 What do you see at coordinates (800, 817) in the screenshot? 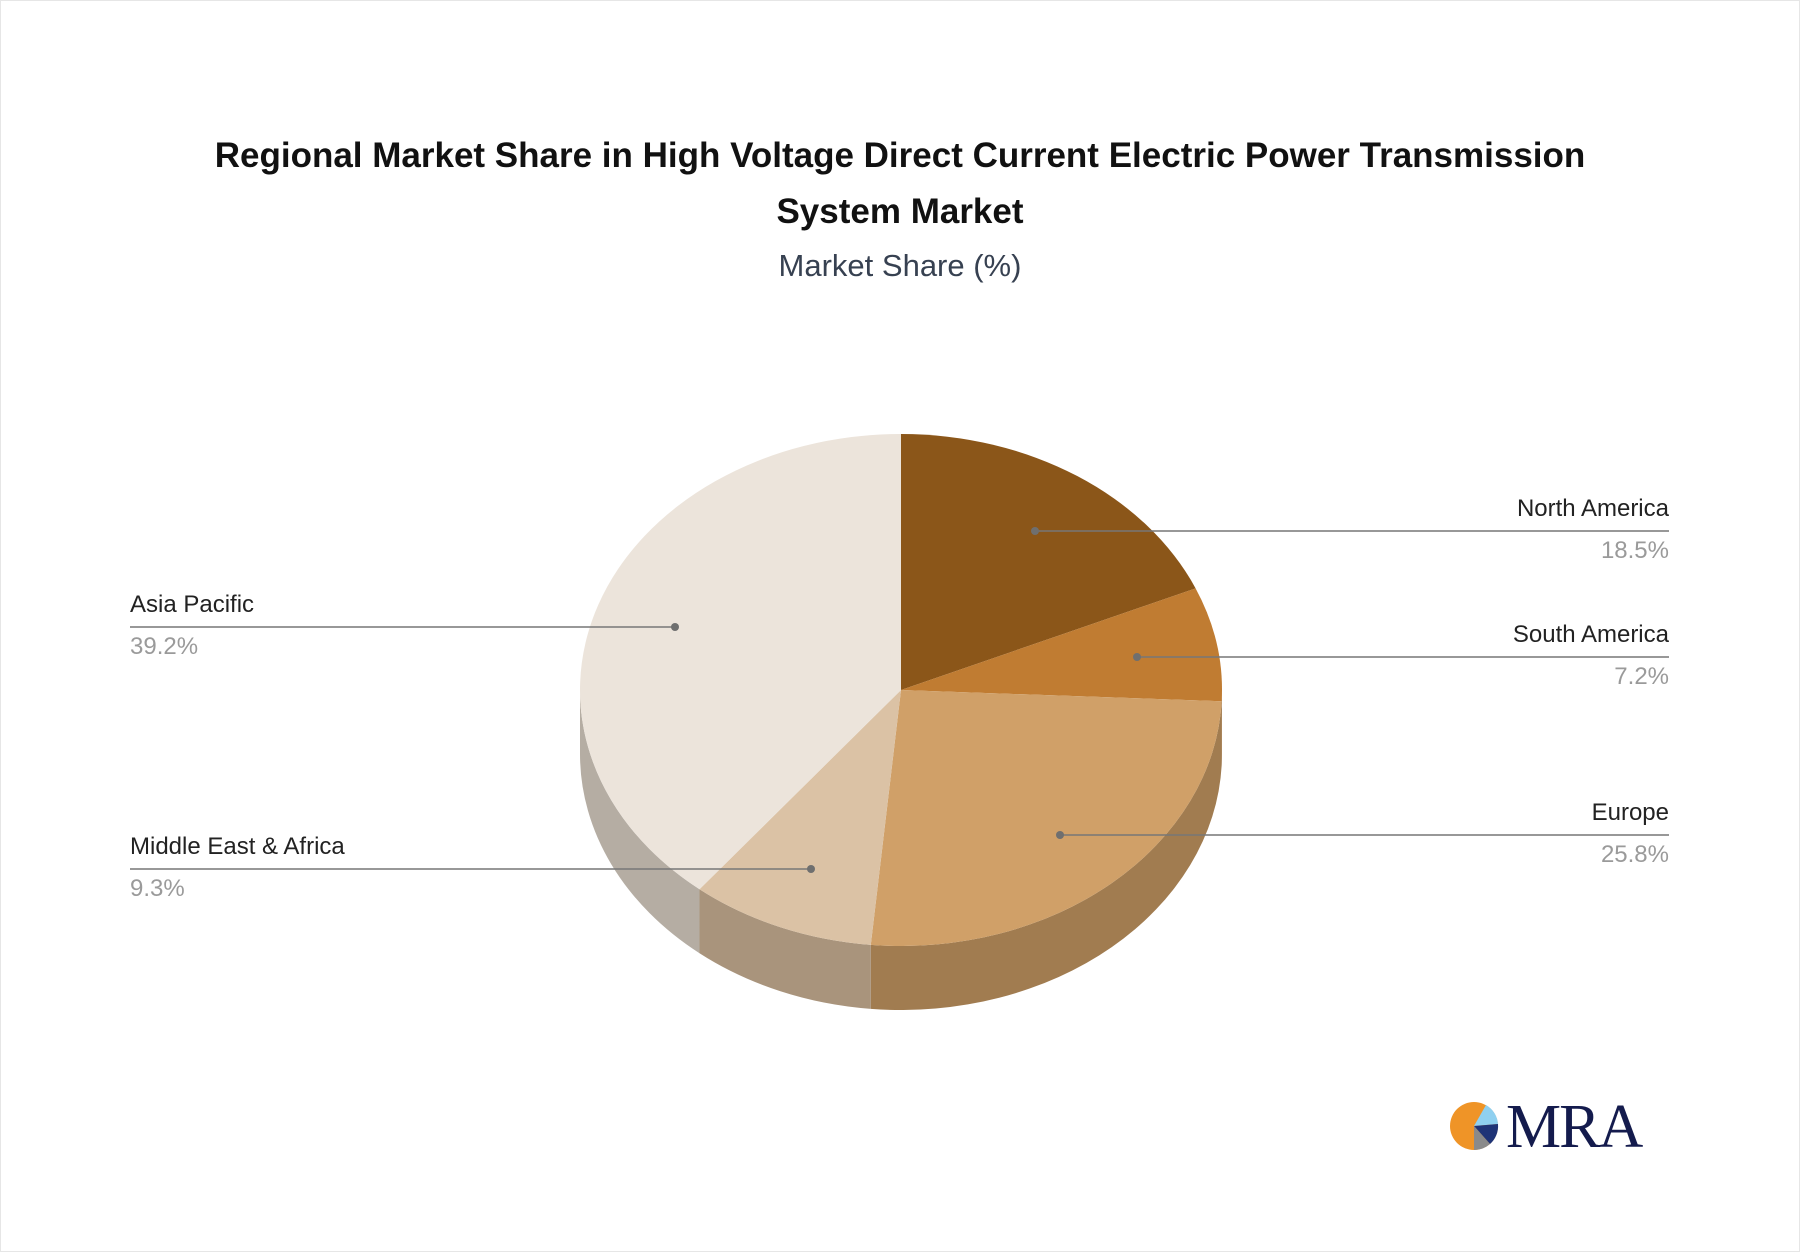
I see `pie-slice-middle-east-africa` at bounding box center [800, 817].